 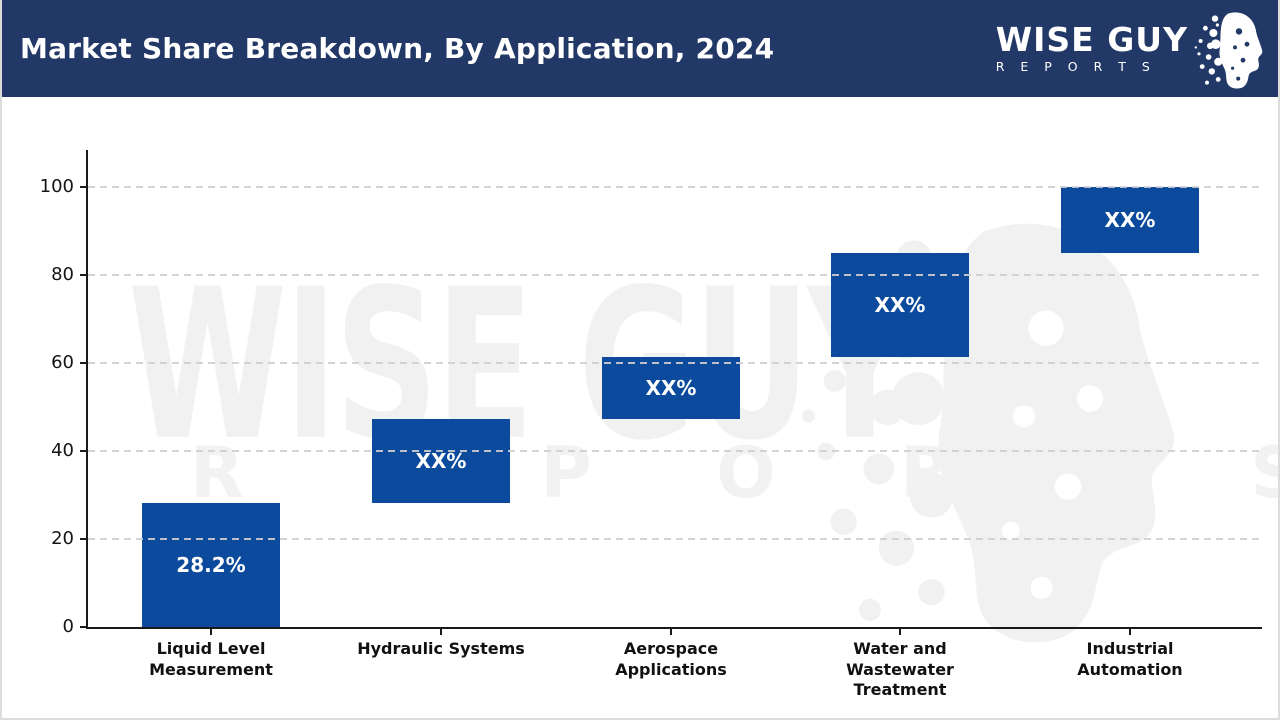 What do you see at coordinates (87, 389) in the screenshot?
I see `y-axis-line` at bounding box center [87, 389].